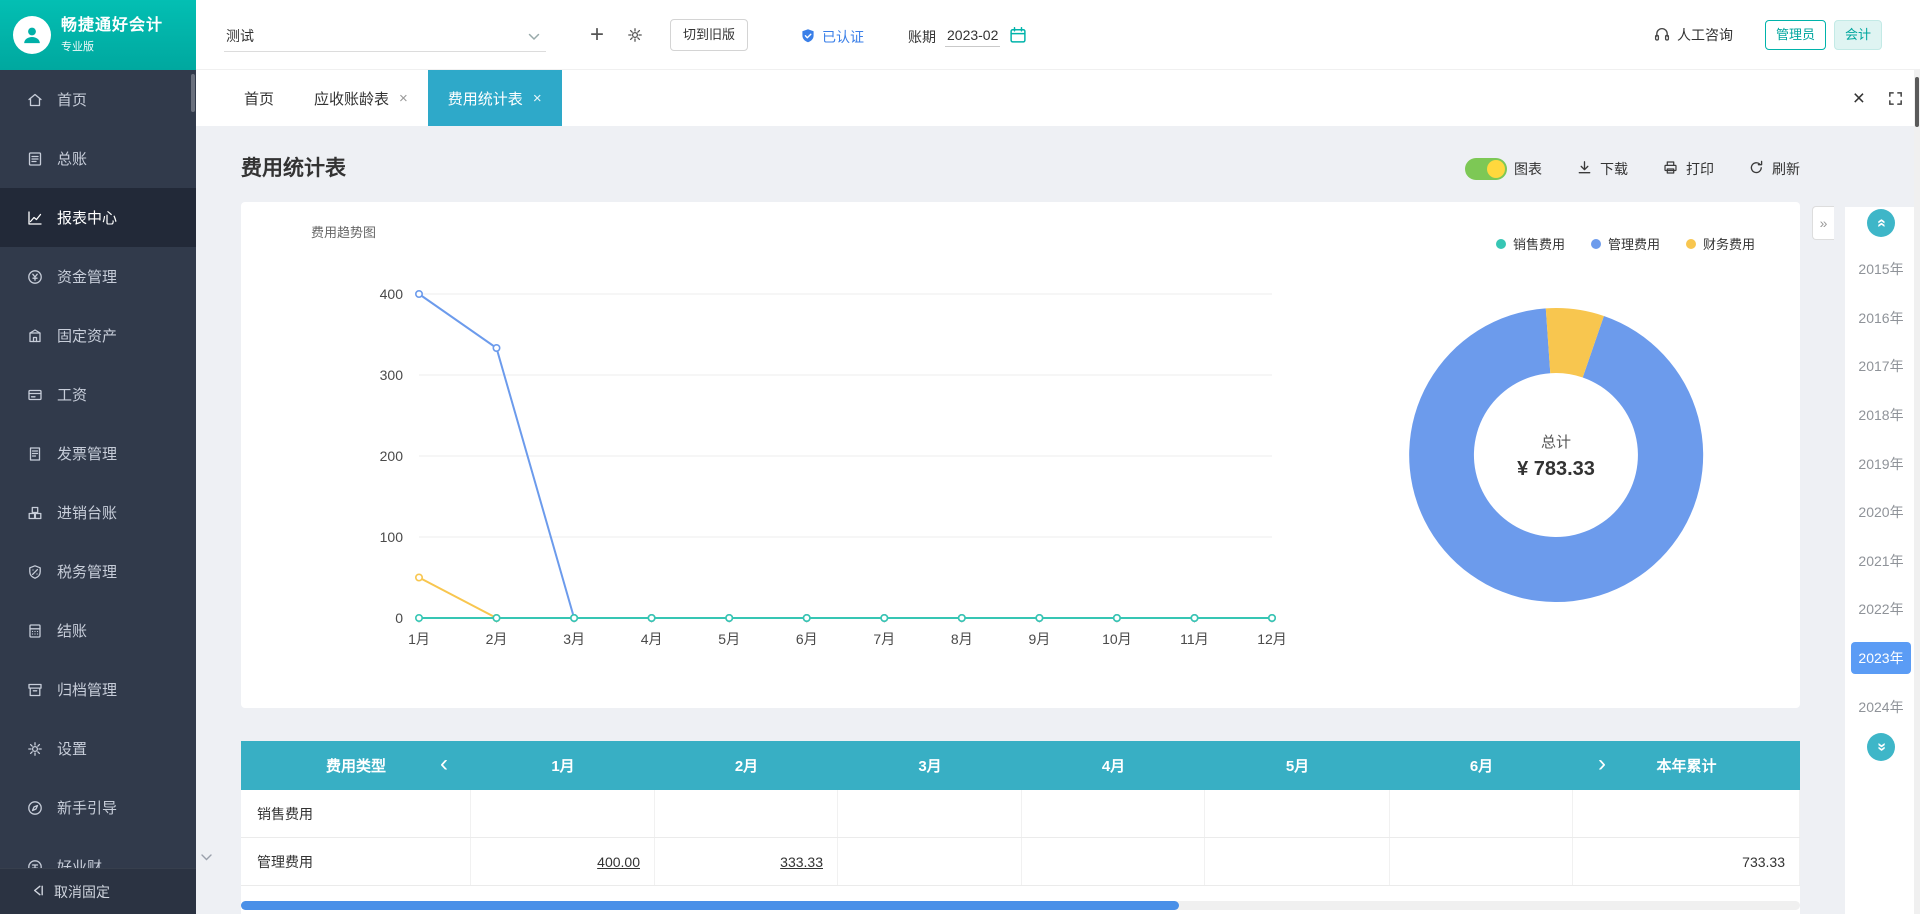 This screenshot has height=914, width=1920. Describe the element at coordinates (710, 905) in the screenshot. I see `horizontal-scrollbar-thumb` at that location.